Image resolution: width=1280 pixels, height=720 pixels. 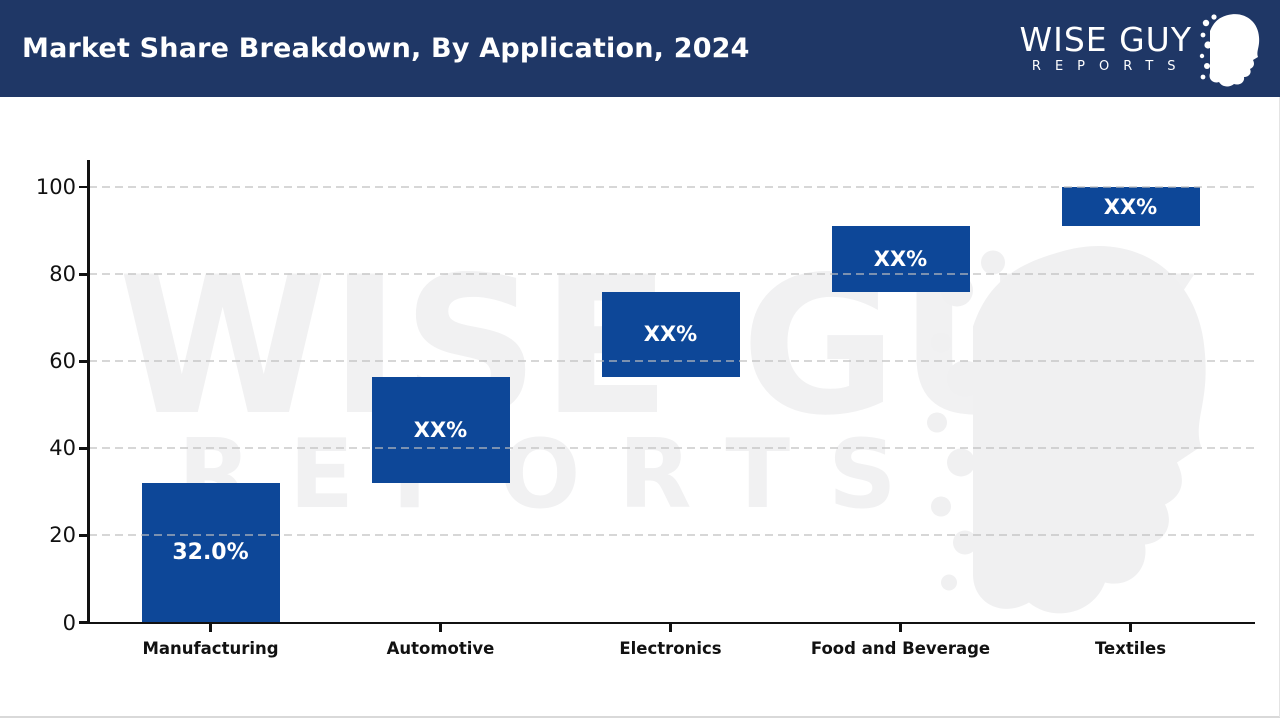 I want to click on y-ticklabel-40: 40, so click(x=62, y=448).